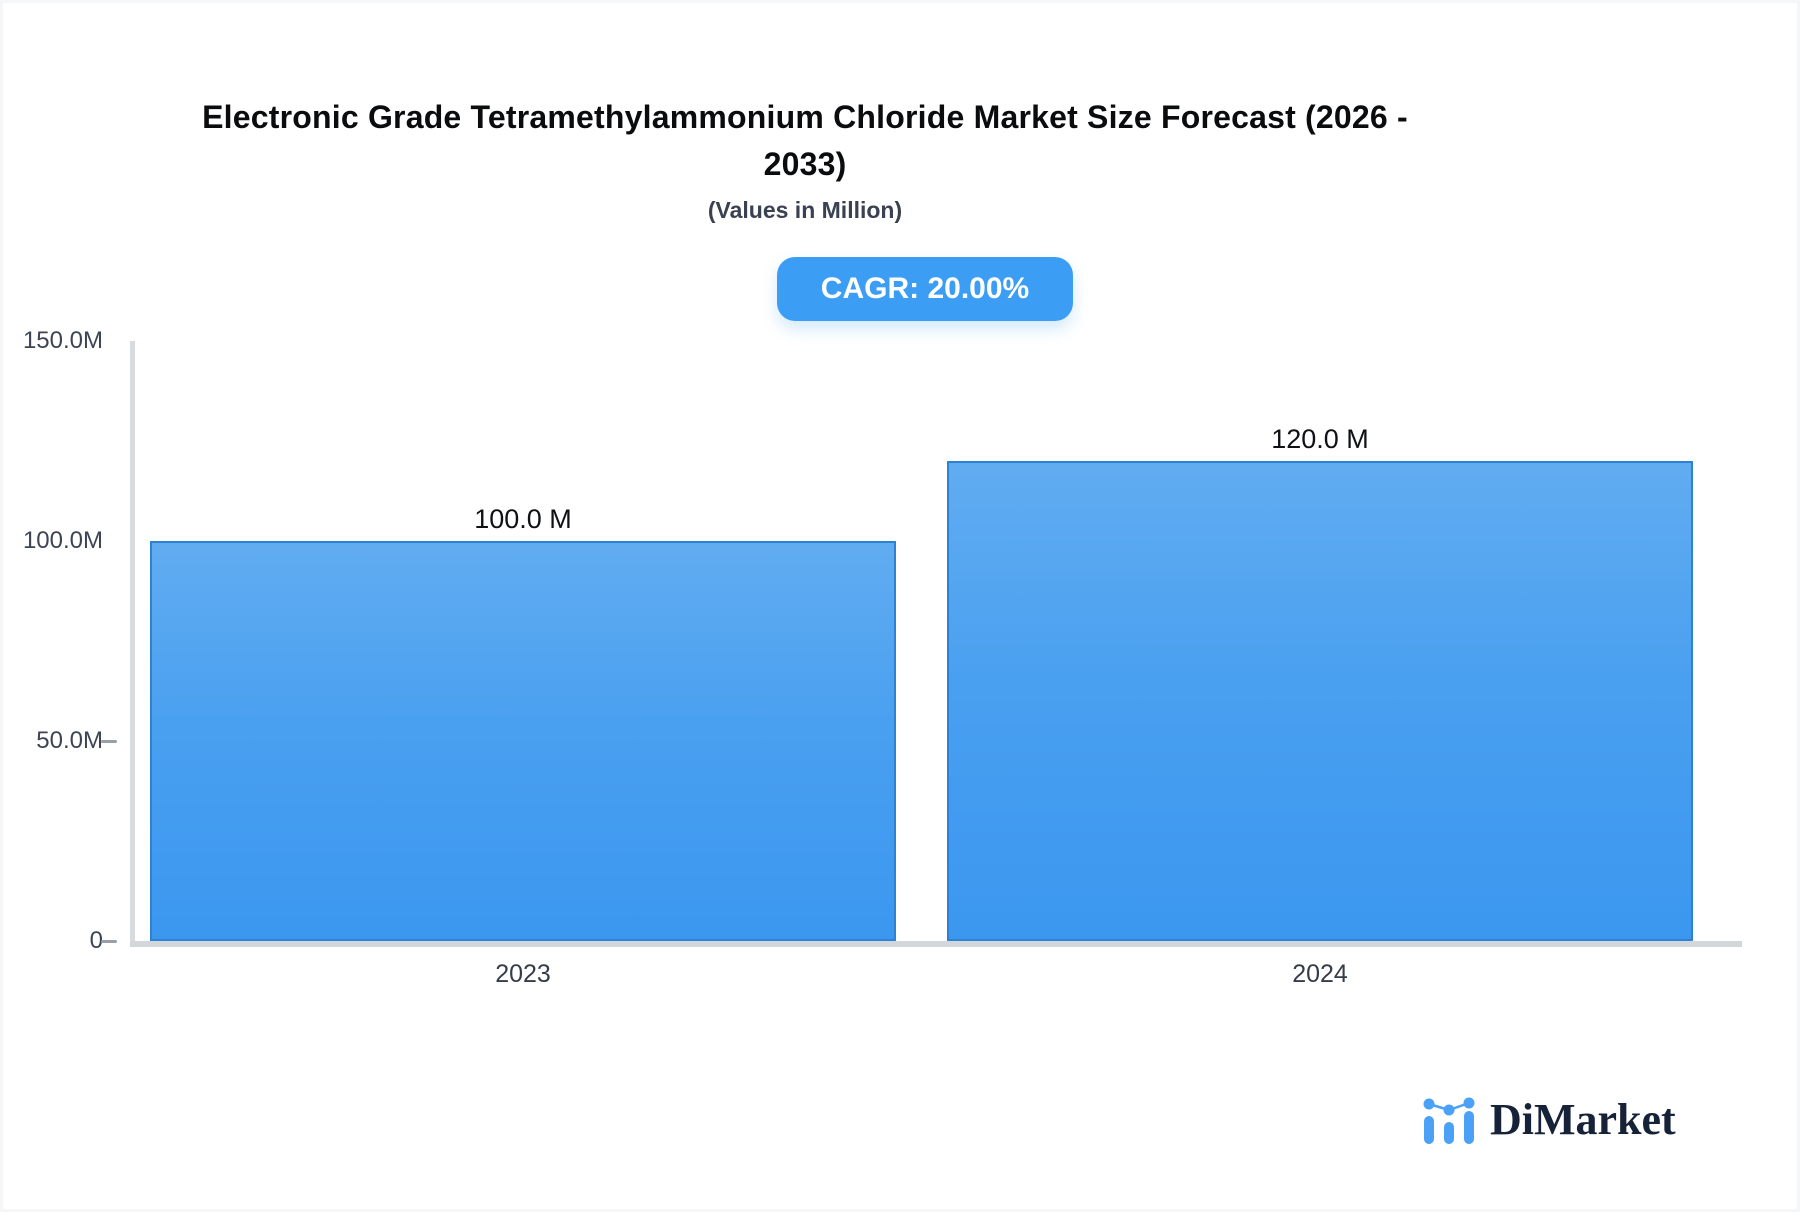 The height and width of the screenshot is (1212, 1800). What do you see at coordinates (523, 974) in the screenshot?
I see `x-axis-label-2023: 2023` at bounding box center [523, 974].